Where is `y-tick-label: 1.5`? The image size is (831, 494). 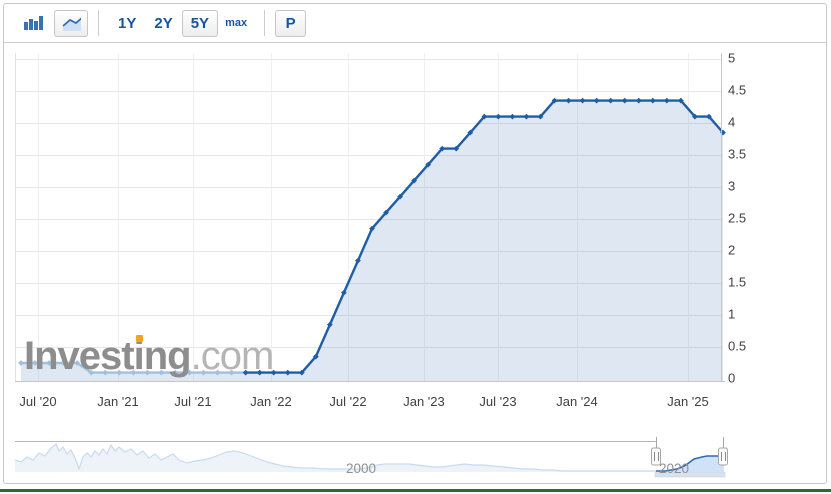
y-tick-label: 1.5 is located at coordinates (737, 281).